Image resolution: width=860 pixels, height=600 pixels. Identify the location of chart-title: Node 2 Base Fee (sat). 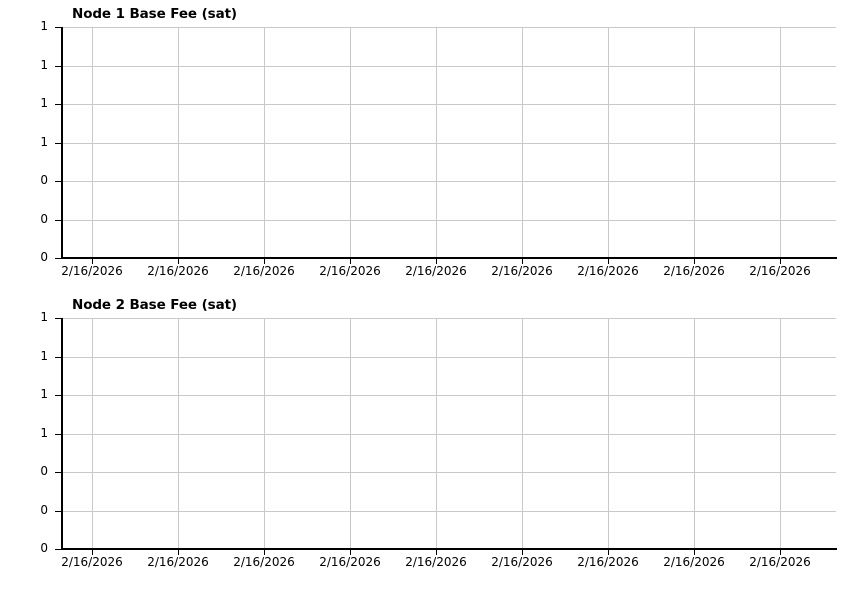
(155, 305).